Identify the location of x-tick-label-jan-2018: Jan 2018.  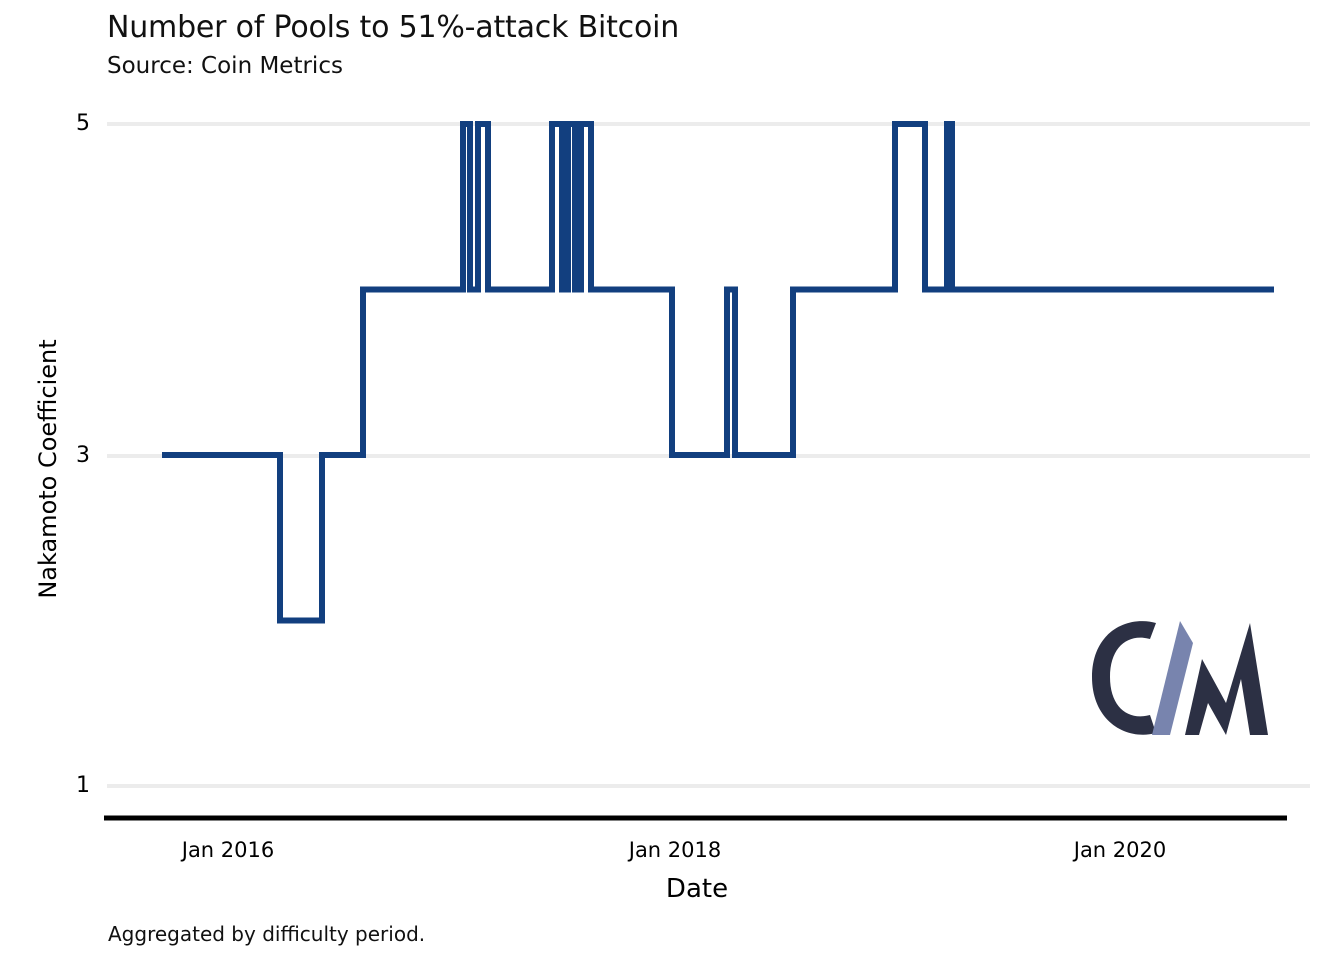
(675, 850).